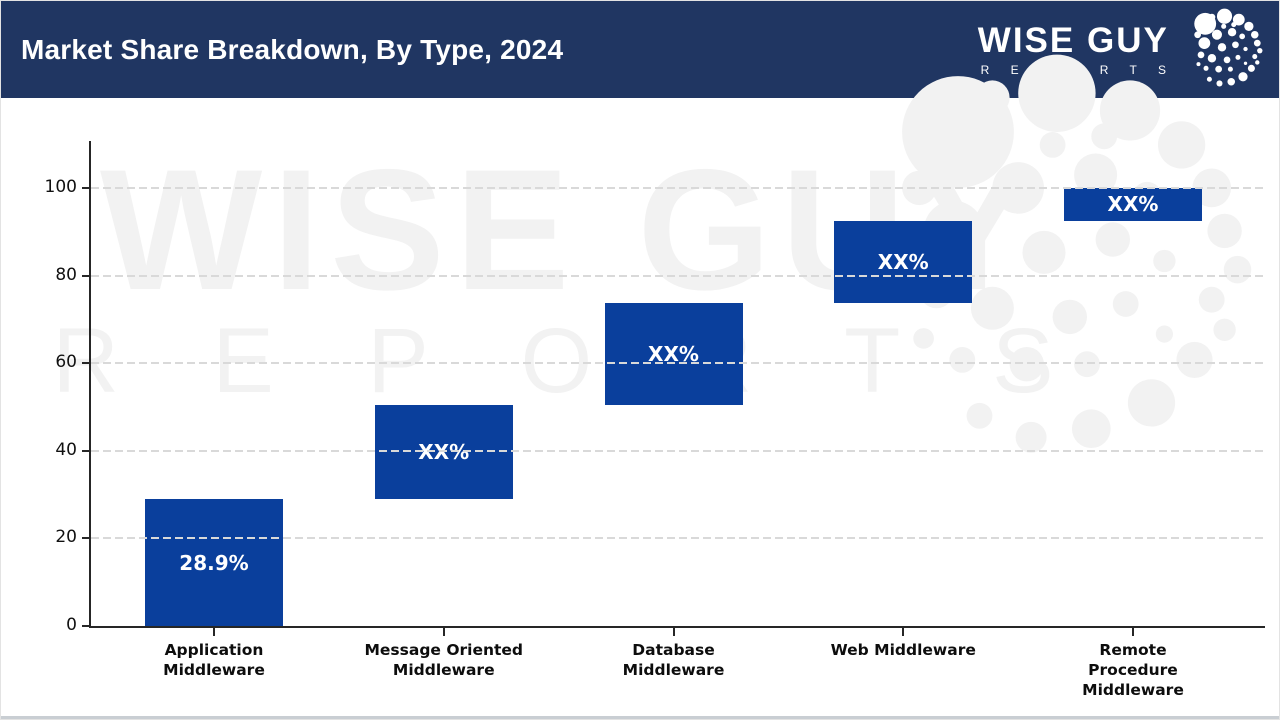  What do you see at coordinates (71, 625) in the screenshot?
I see `y-tick-label: 0` at bounding box center [71, 625].